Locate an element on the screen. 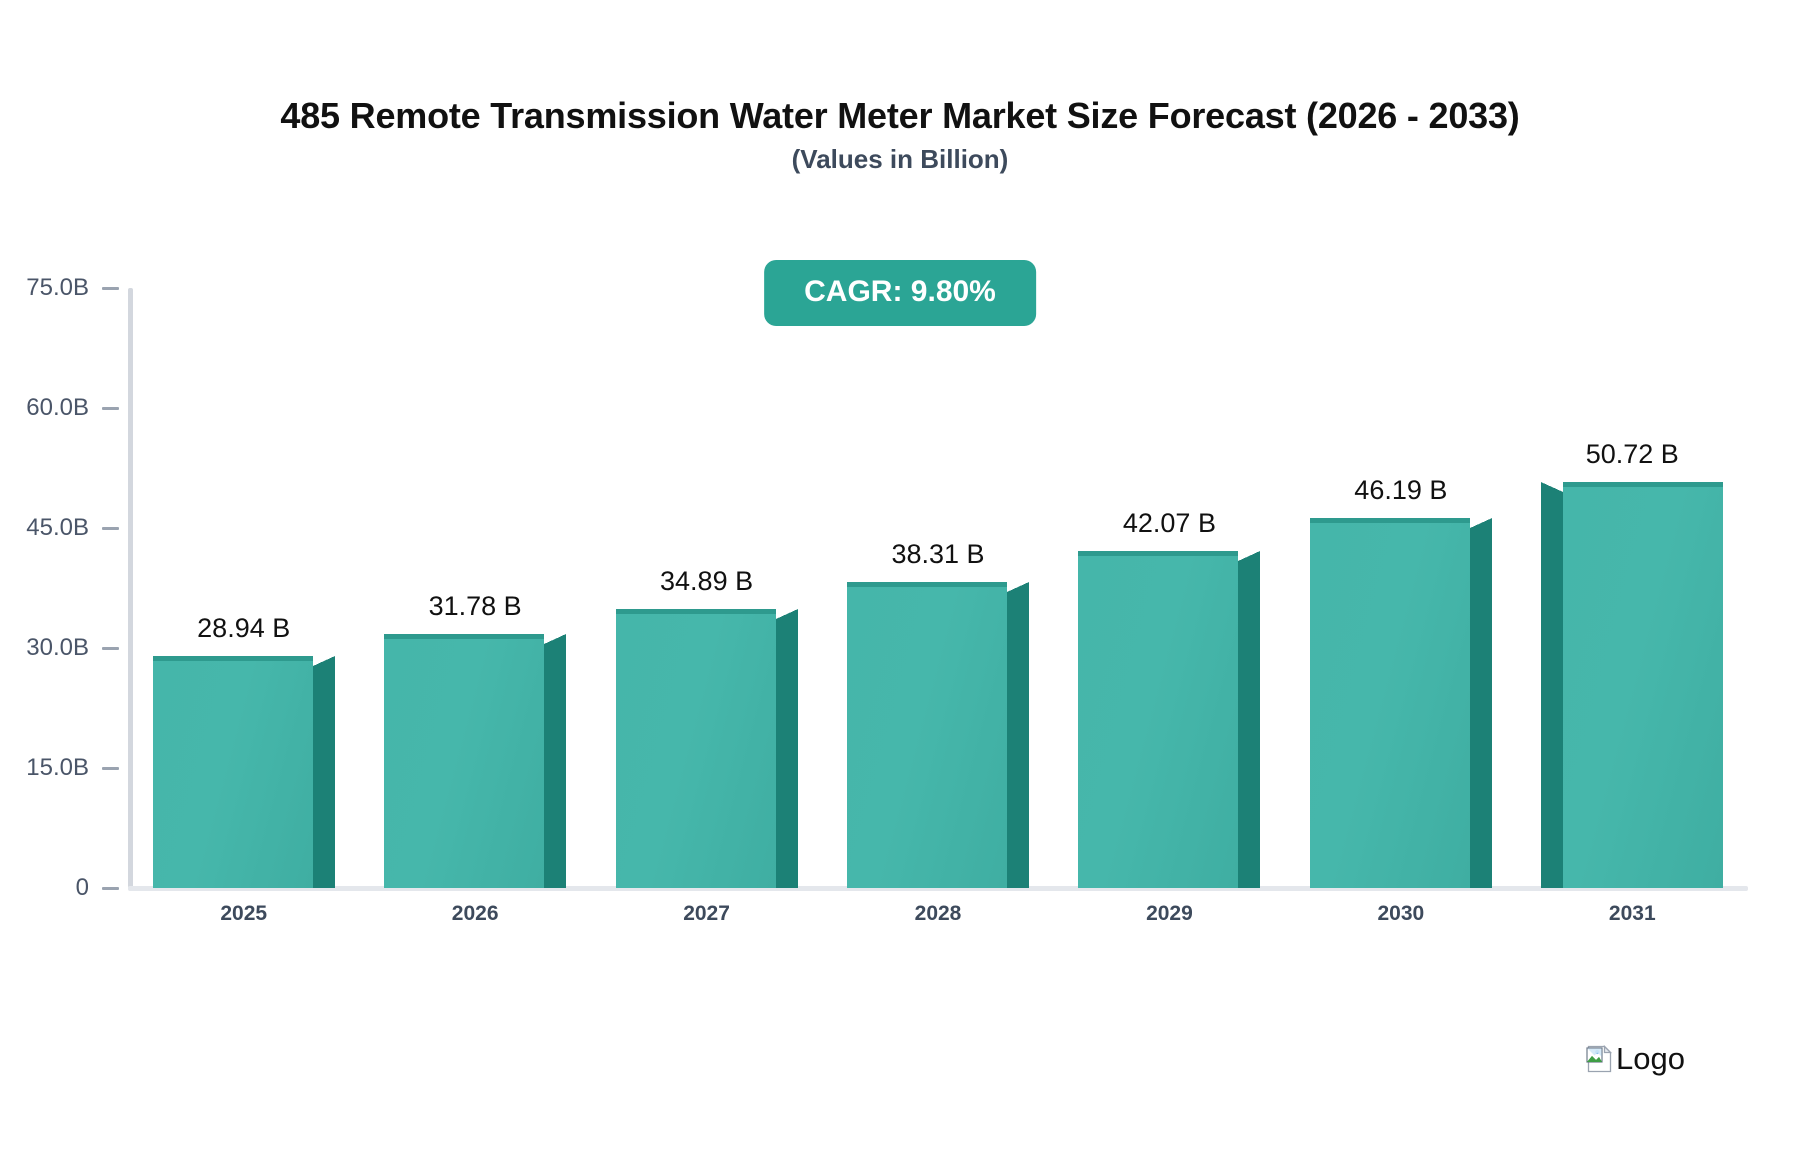  bar-value-label: 42.07 B is located at coordinates (1169, 523).